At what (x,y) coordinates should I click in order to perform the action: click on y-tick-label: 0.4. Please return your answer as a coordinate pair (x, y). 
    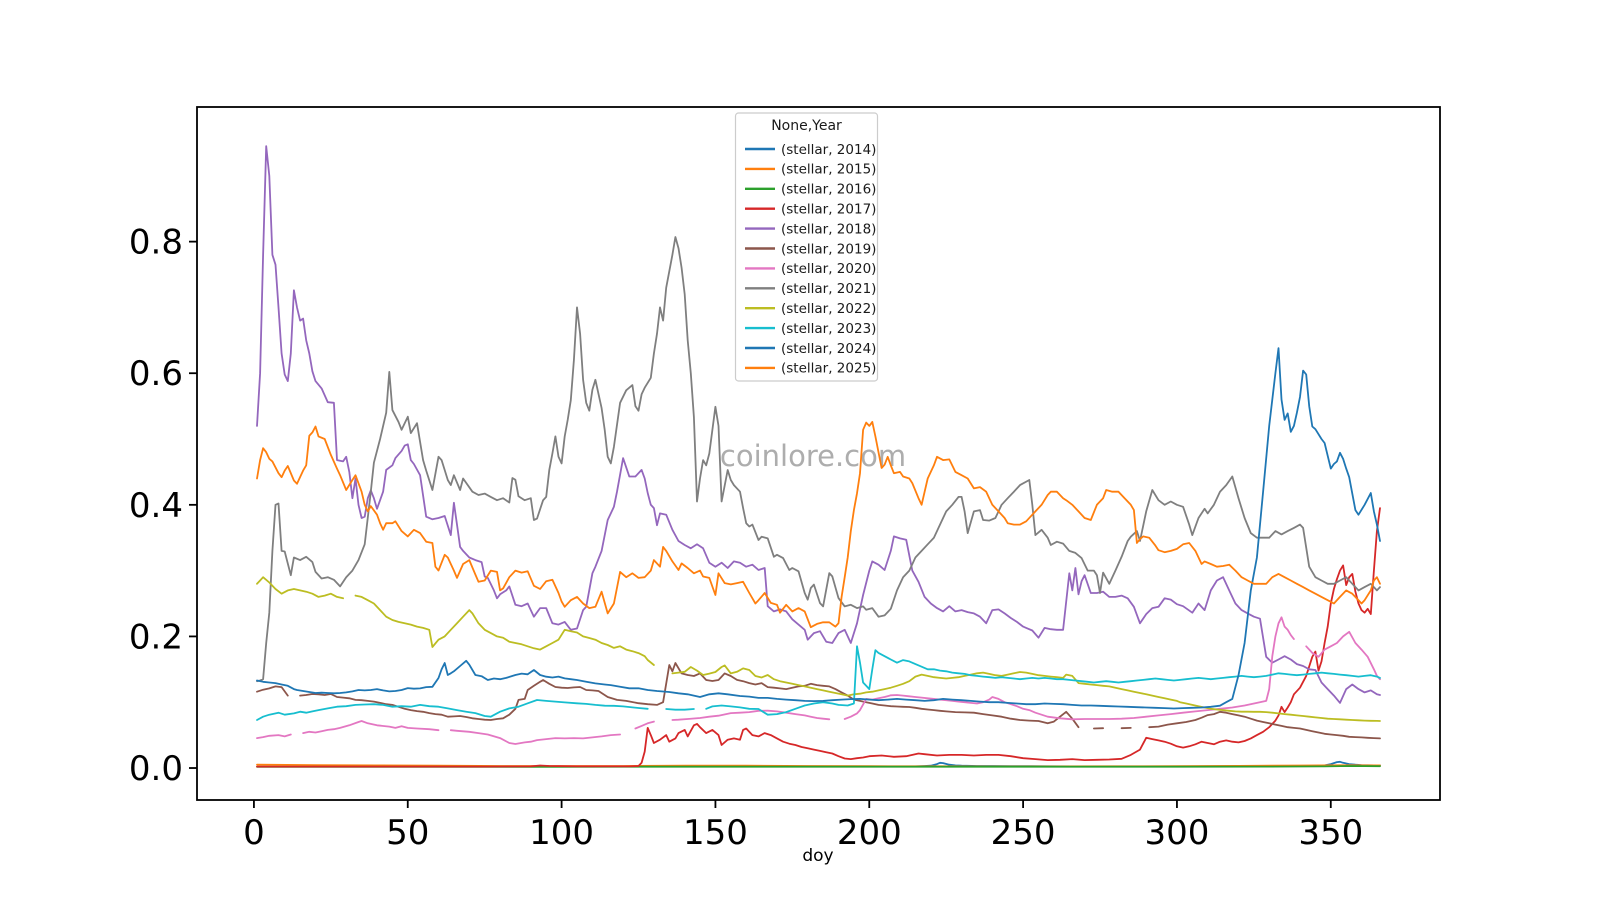
    Looking at the image, I should click on (156, 506).